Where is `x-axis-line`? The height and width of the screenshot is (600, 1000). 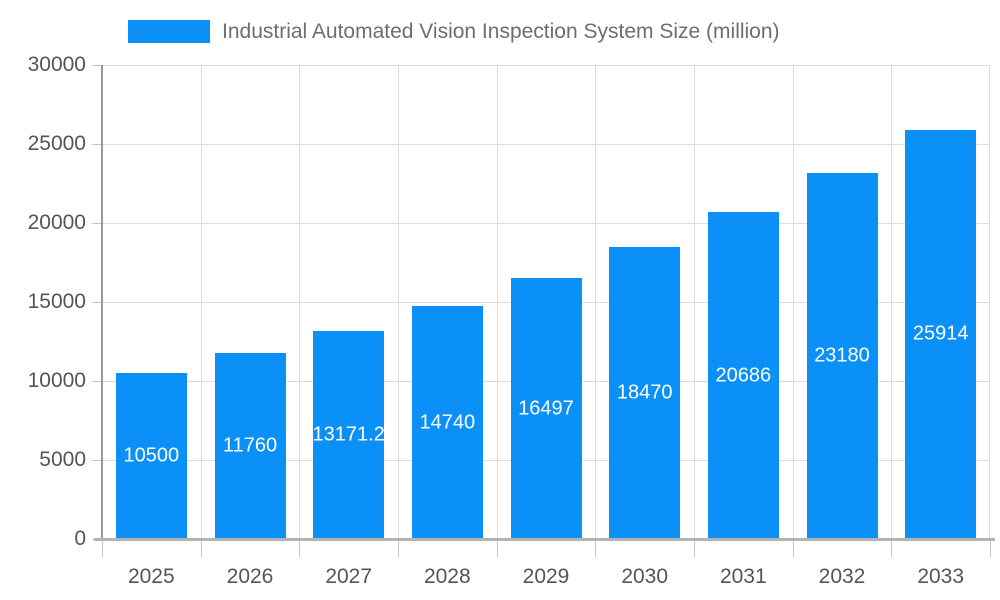
x-axis-line is located at coordinates (544, 539).